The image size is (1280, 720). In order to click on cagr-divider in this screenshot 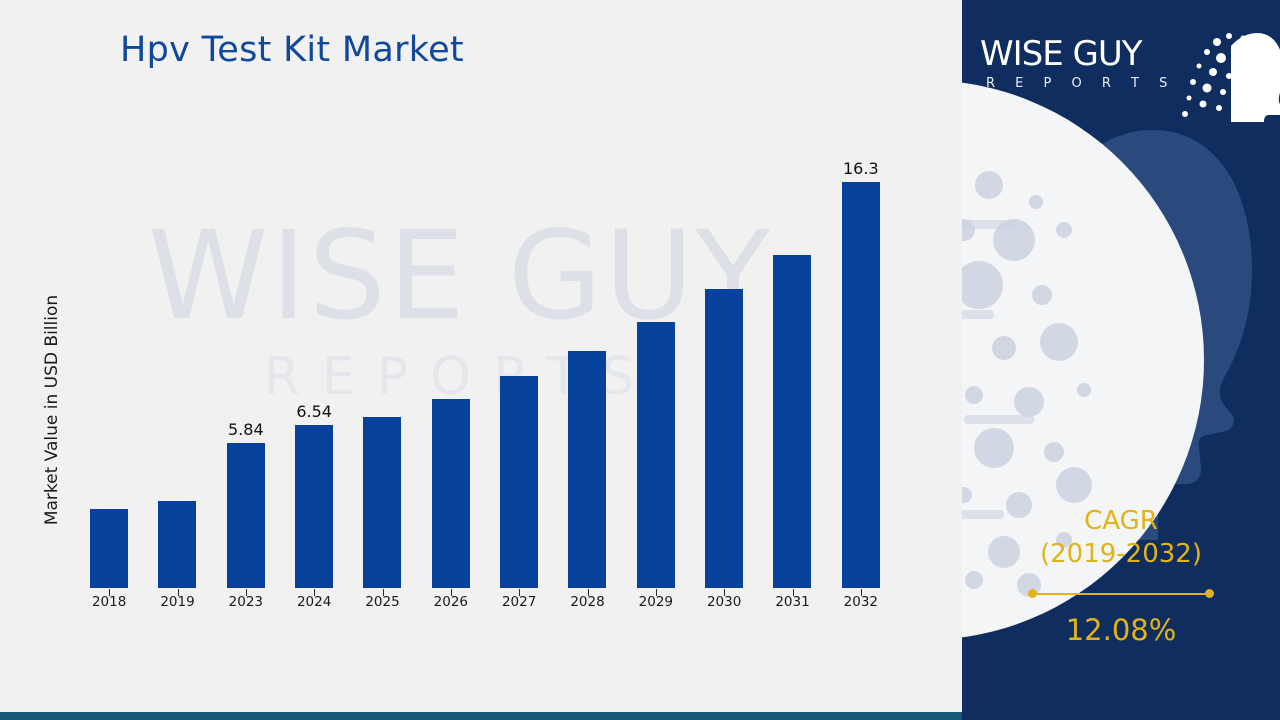, I will do `click(1121, 594)`.